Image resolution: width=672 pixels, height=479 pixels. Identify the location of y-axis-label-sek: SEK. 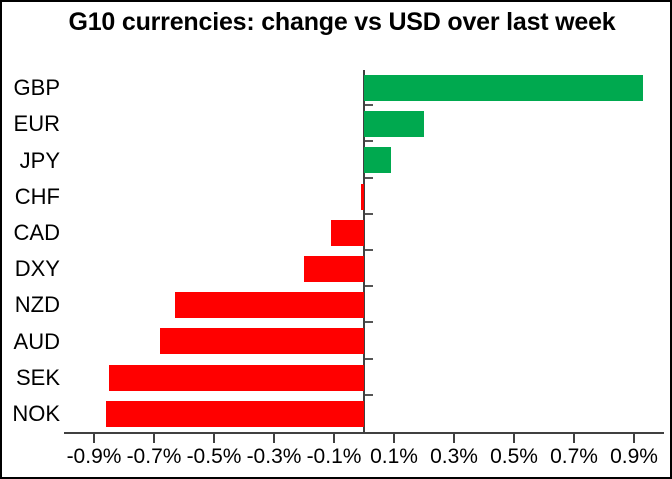
(37, 377).